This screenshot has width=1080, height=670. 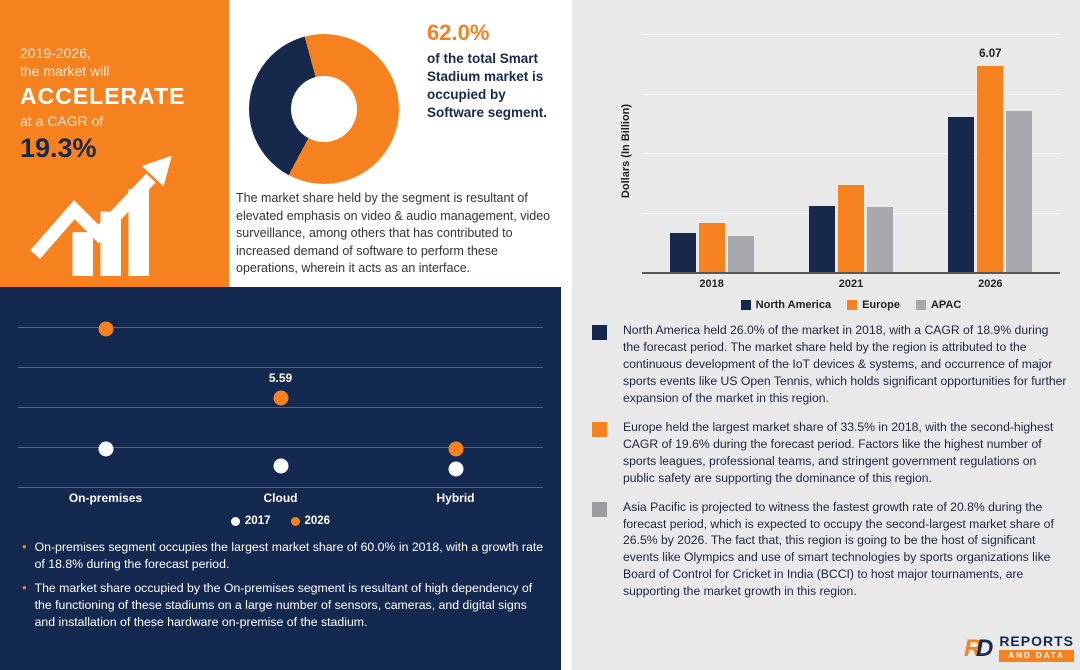 I want to click on dot-legend-item: 2017, so click(x=250, y=521).